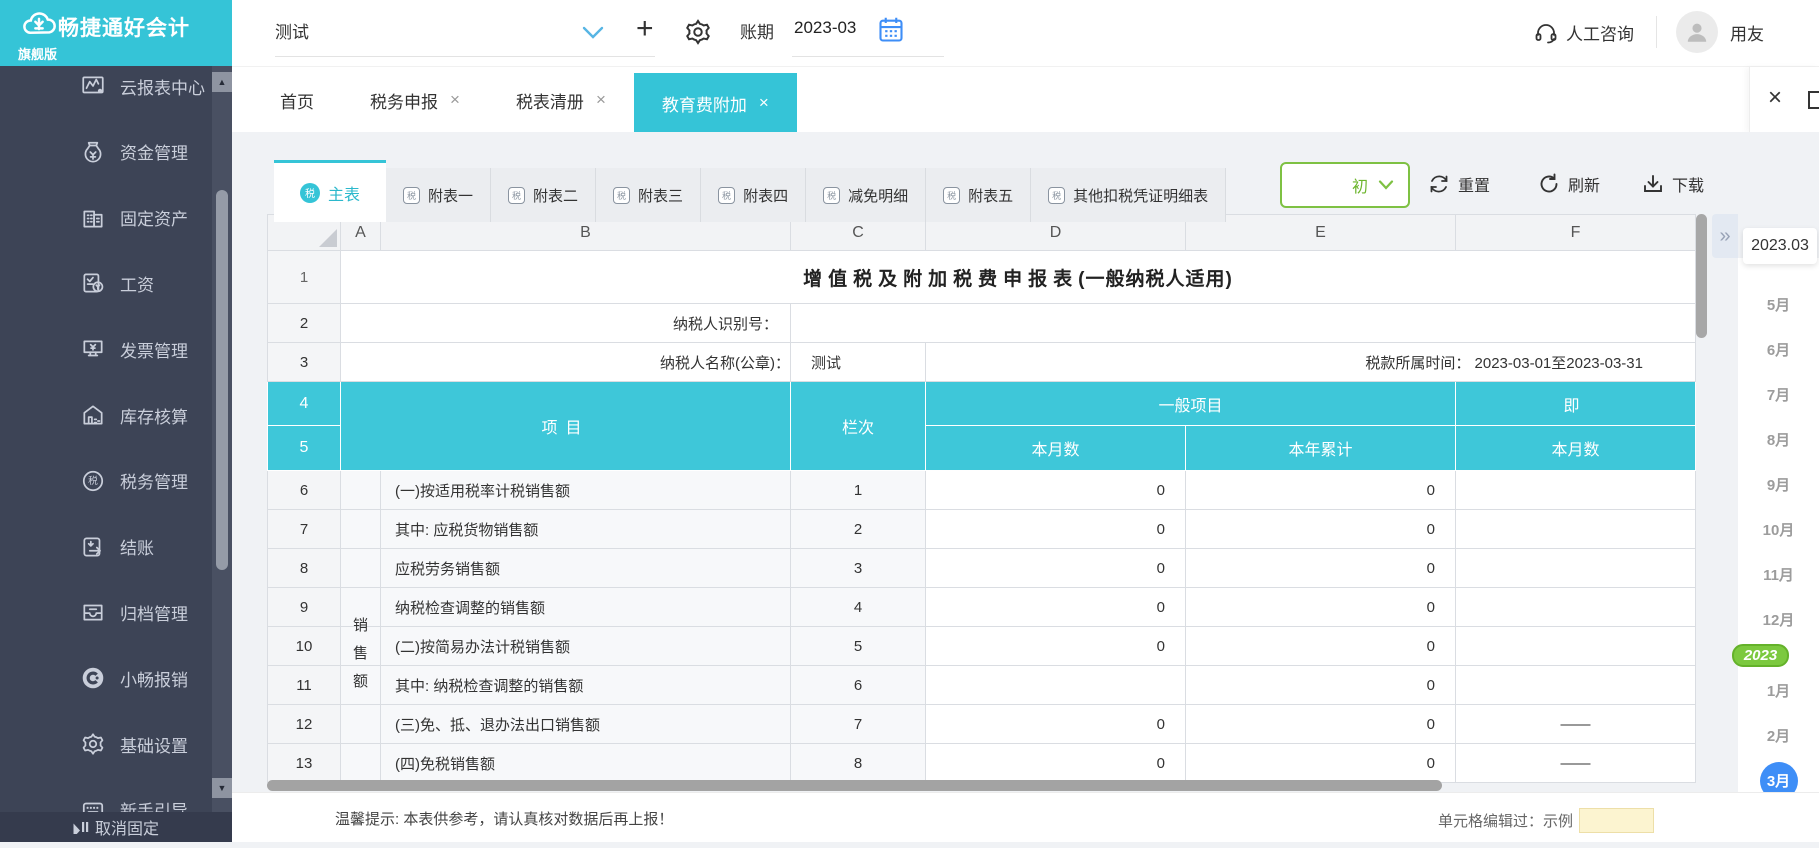 This screenshot has height=848, width=1819. I want to click on line-no-cell: 8, so click(858, 763).